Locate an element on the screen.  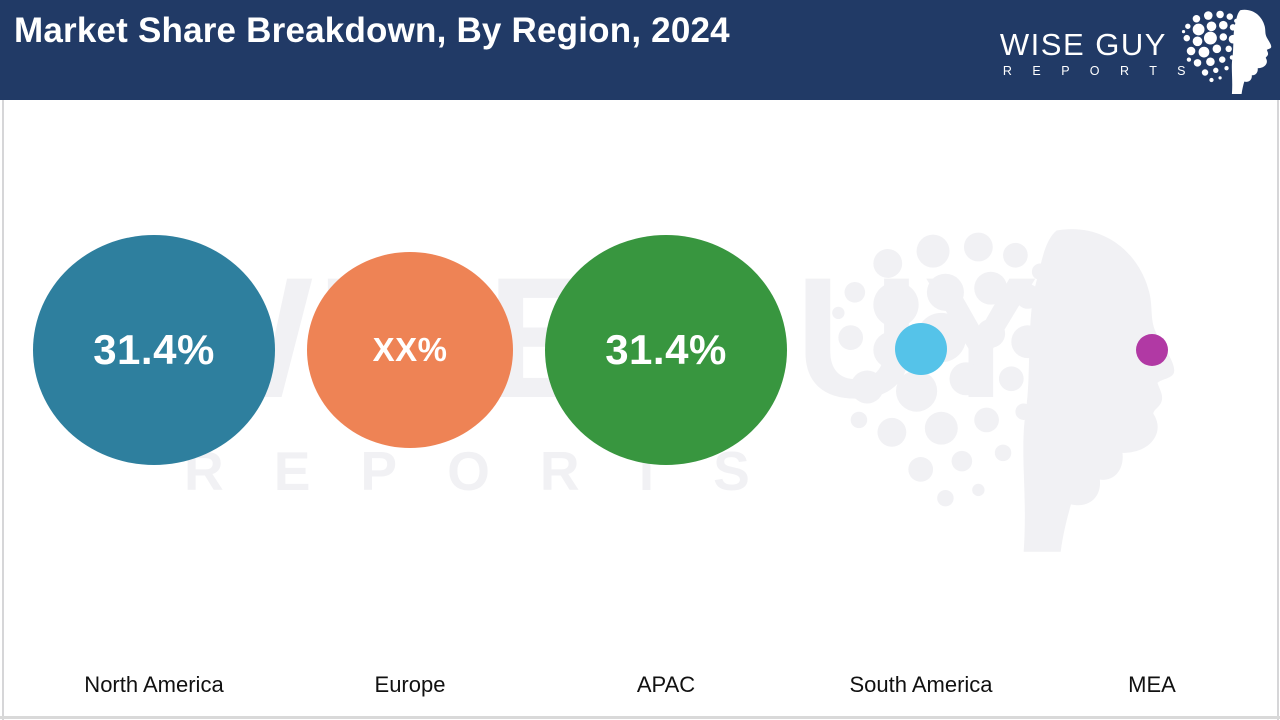
category-label-south-america: South America is located at coordinates (921, 684).